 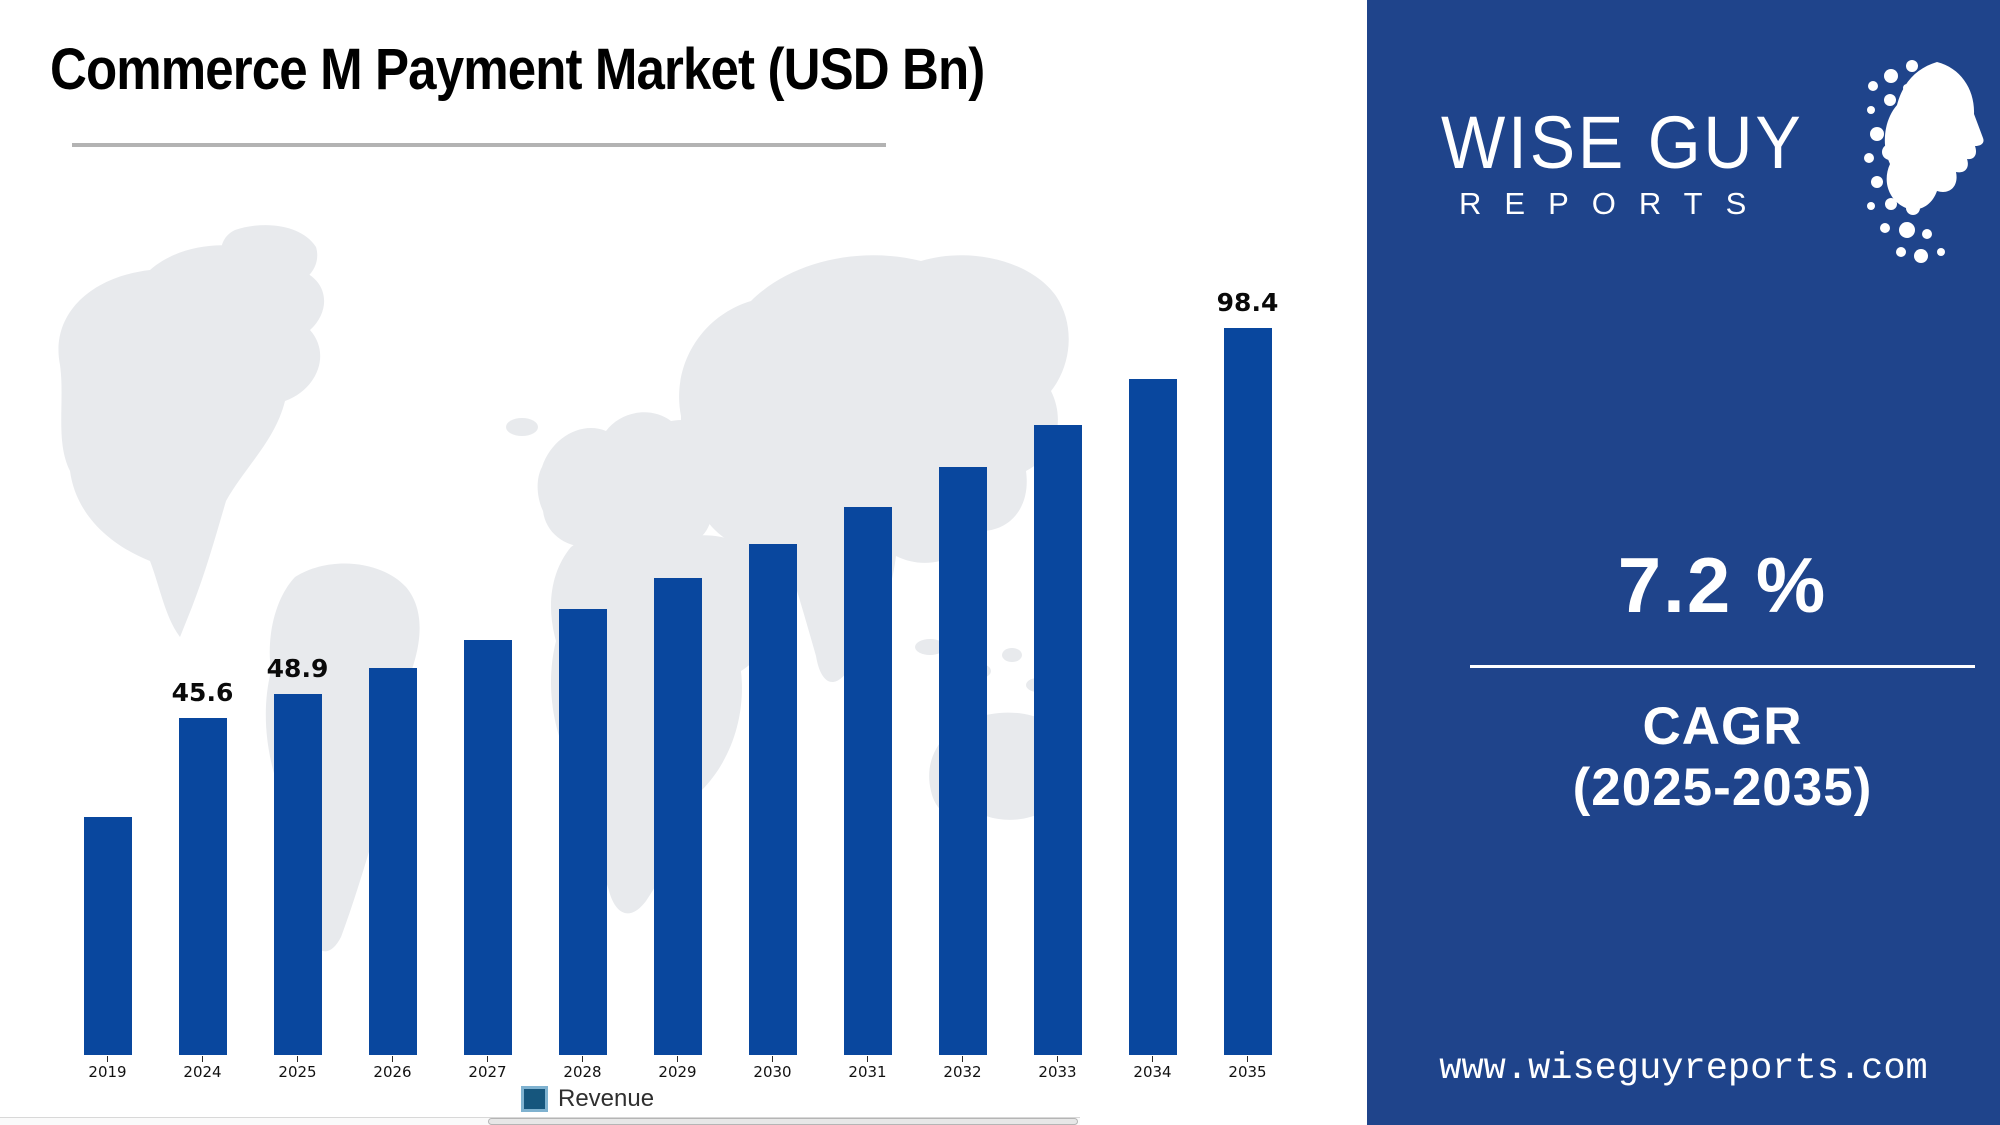 I want to click on bar-2034, so click(x=1152, y=717).